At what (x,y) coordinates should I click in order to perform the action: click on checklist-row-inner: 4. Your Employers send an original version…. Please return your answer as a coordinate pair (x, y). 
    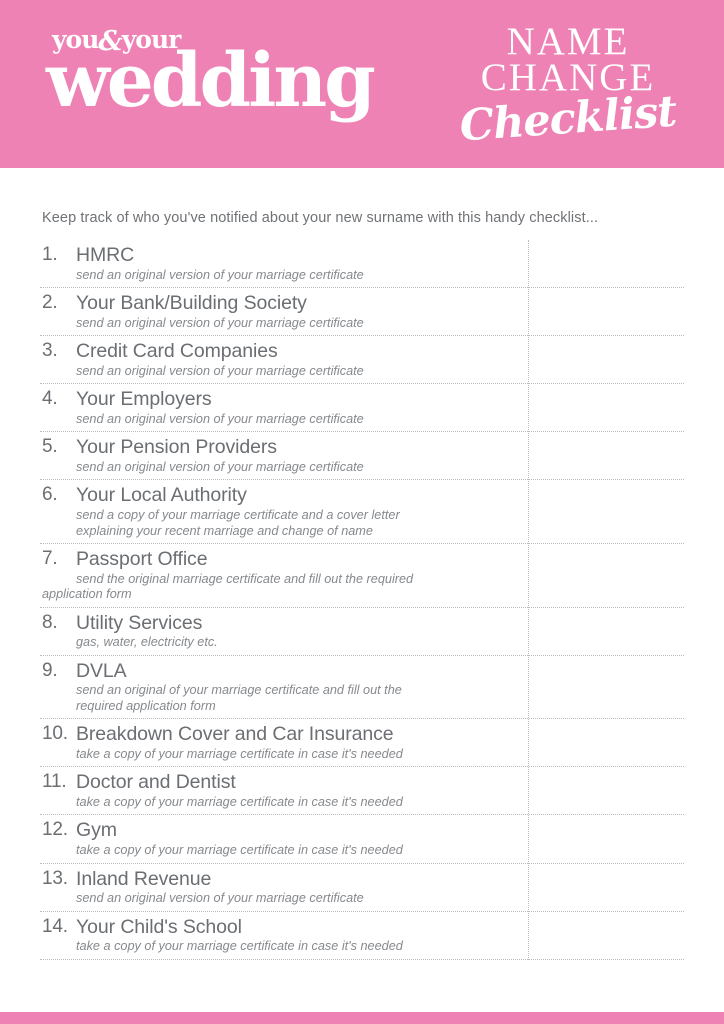
    Looking at the image, I should click on (362, 407).